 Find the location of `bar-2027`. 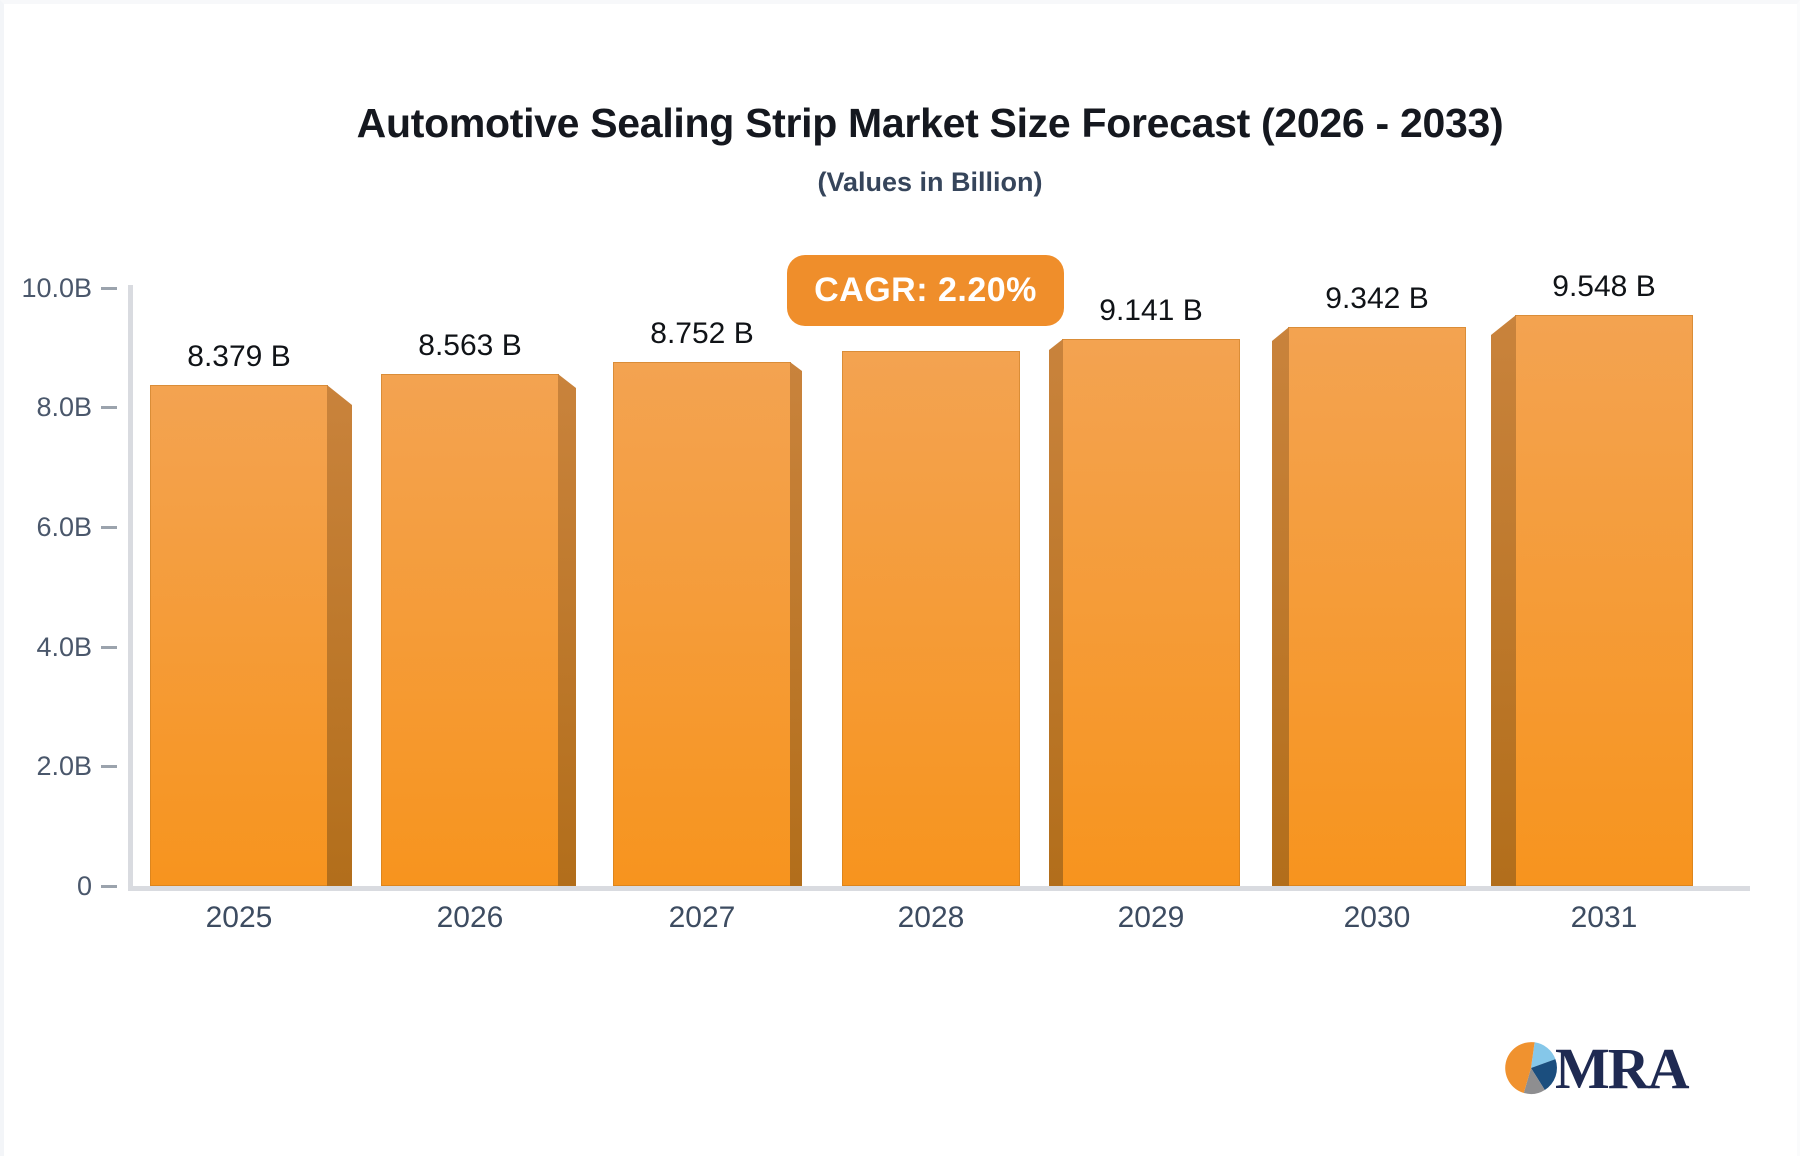

bar-2027 is located at coordinates (702, 624).